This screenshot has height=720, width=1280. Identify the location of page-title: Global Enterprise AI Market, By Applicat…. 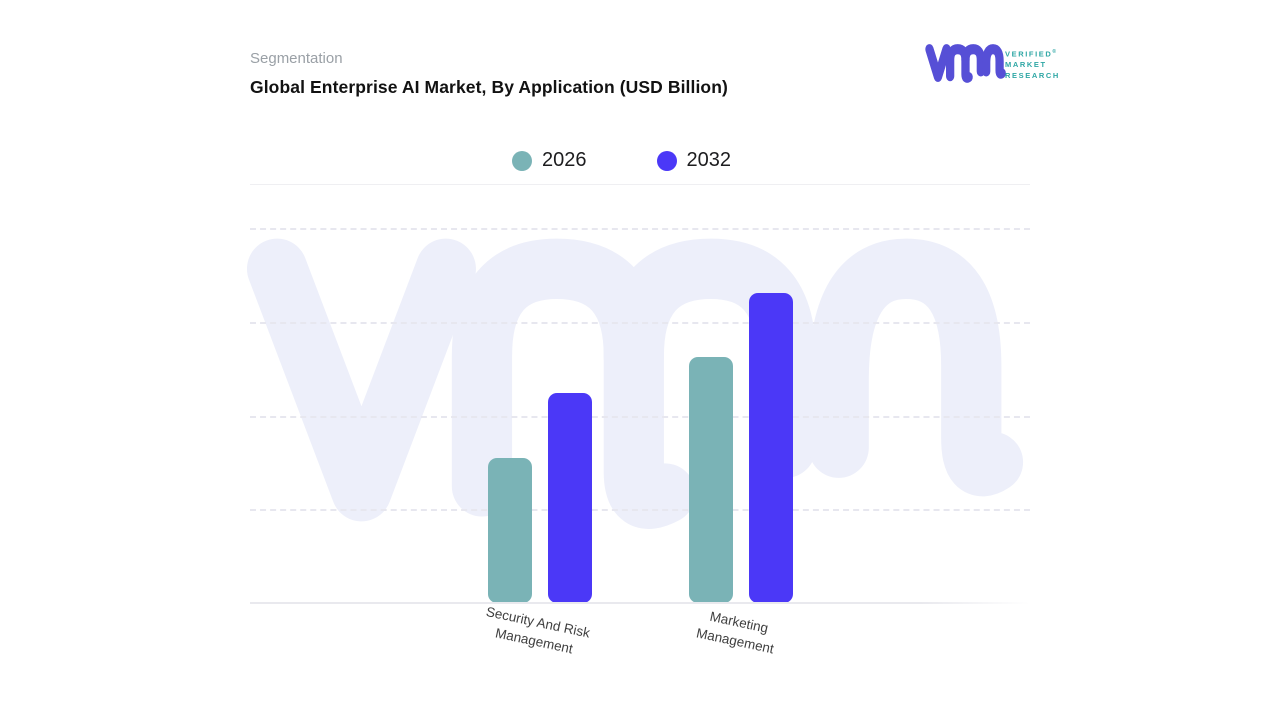
(489, 87).